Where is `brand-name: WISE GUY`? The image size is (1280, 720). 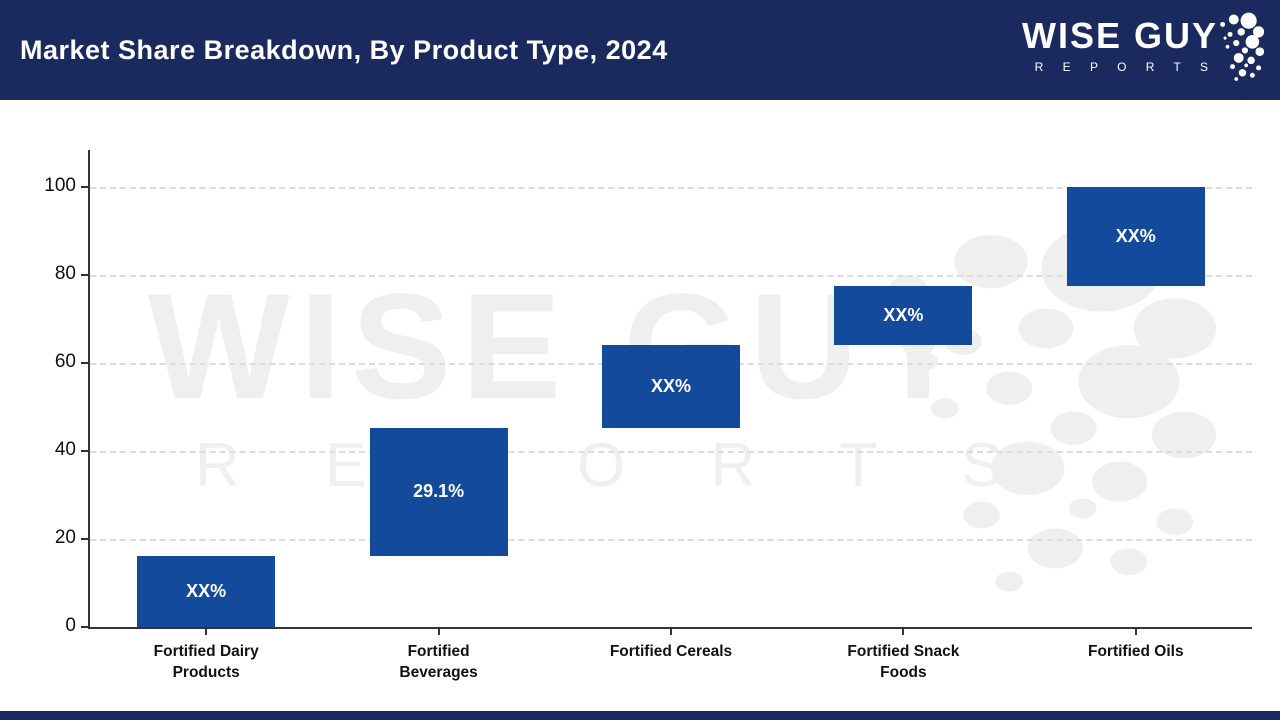
brand-name: WISE GUY is located at coordinates (1119, 35).